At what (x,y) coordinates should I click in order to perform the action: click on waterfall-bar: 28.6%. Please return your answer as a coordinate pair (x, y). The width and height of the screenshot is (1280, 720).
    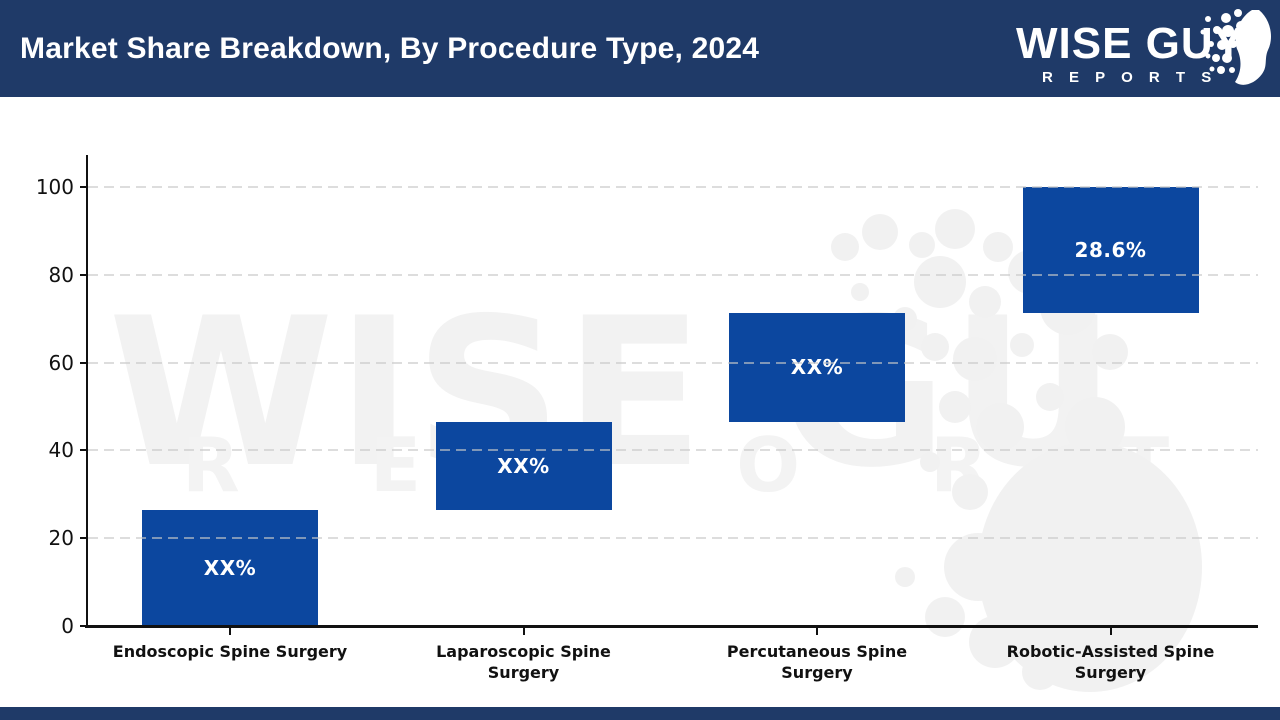
    Looking at the image, I should click on (1110, 250).